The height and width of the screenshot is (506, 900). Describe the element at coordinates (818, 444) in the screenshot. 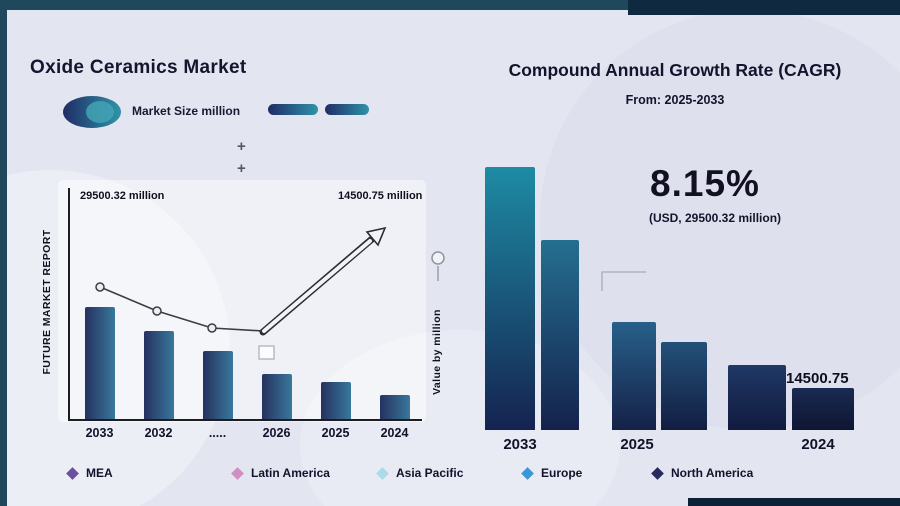

I see `cagr-x-axis-label: 2024` at that location.